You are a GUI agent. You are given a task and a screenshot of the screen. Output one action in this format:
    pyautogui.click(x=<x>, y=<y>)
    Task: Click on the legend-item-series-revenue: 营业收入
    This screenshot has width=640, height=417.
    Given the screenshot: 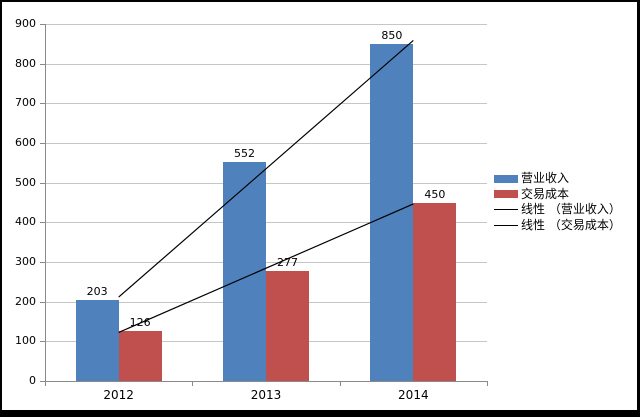 What is the action you would take?
    pyautogui.click(x=557, y=178)
    